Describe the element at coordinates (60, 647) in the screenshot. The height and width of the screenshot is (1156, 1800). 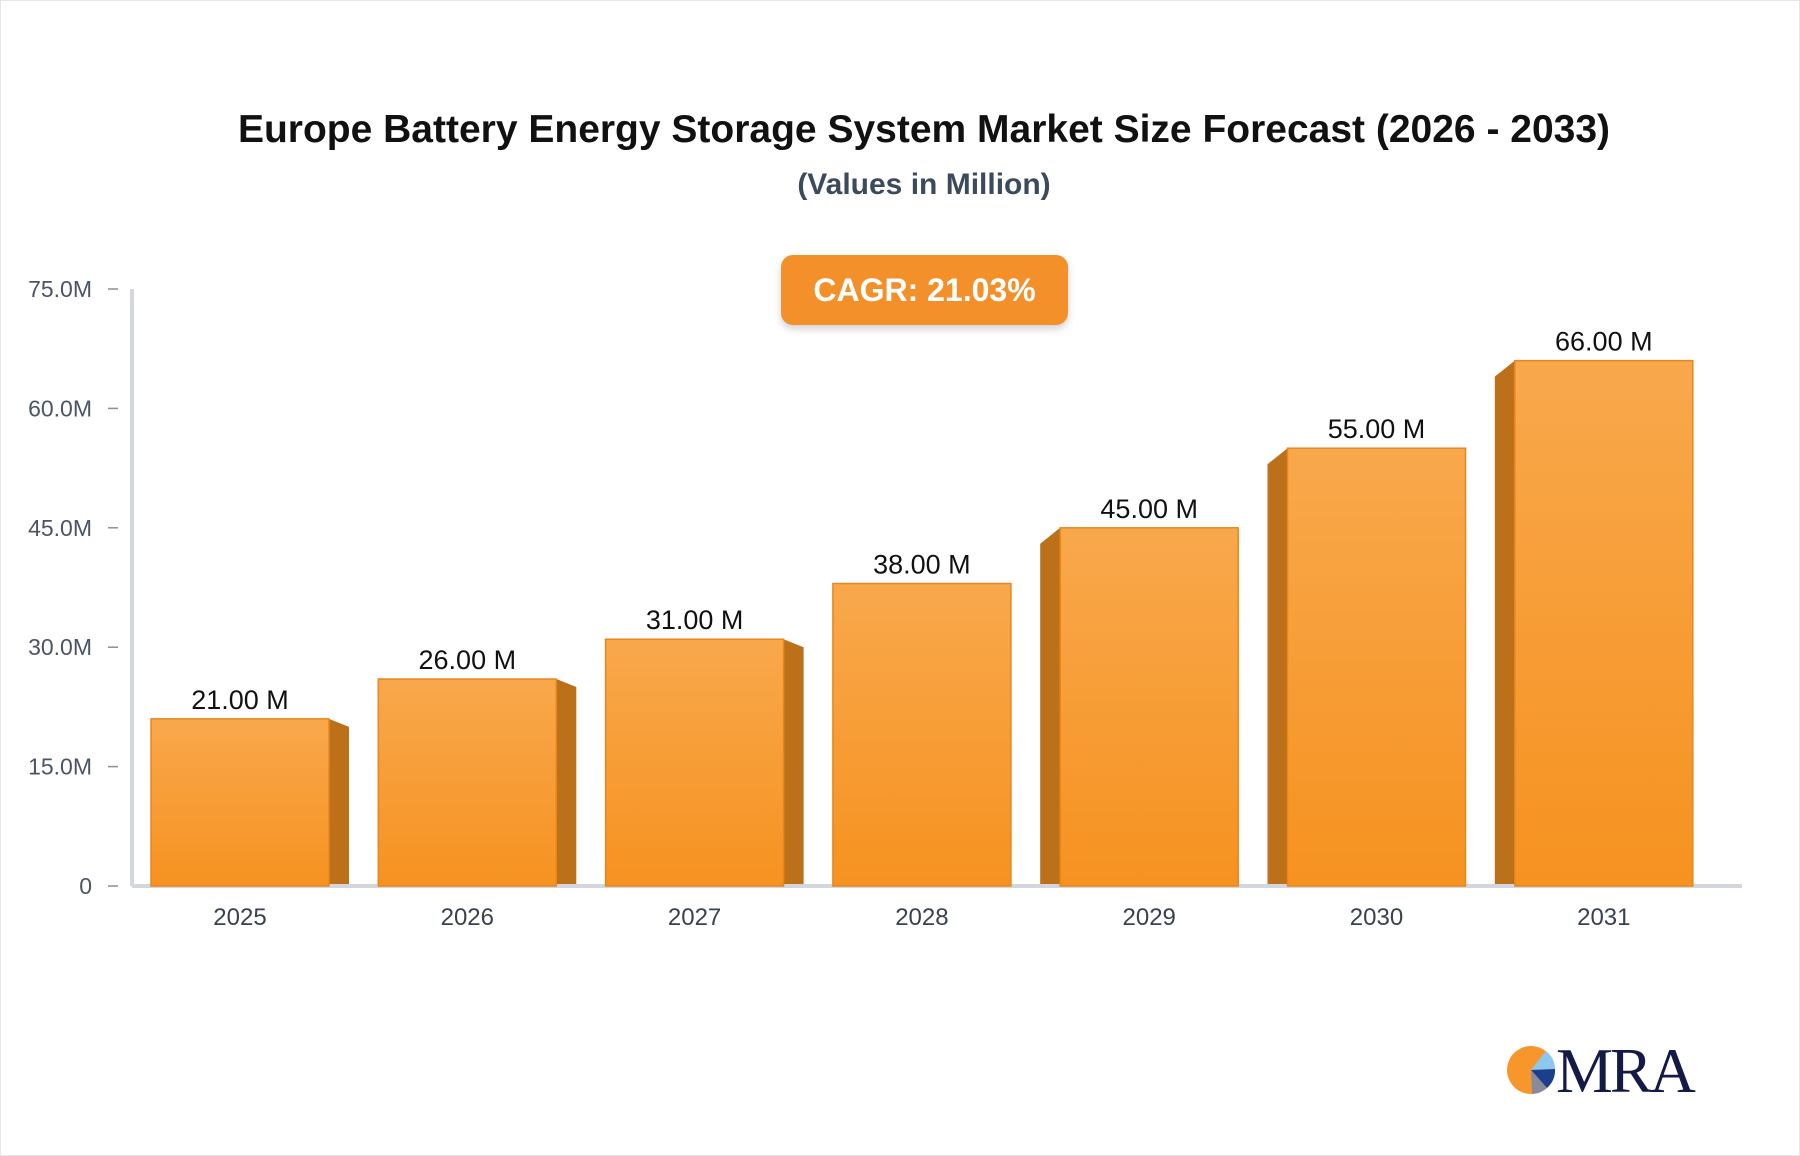
I see `y-tick-label: 30.0M` at that location.